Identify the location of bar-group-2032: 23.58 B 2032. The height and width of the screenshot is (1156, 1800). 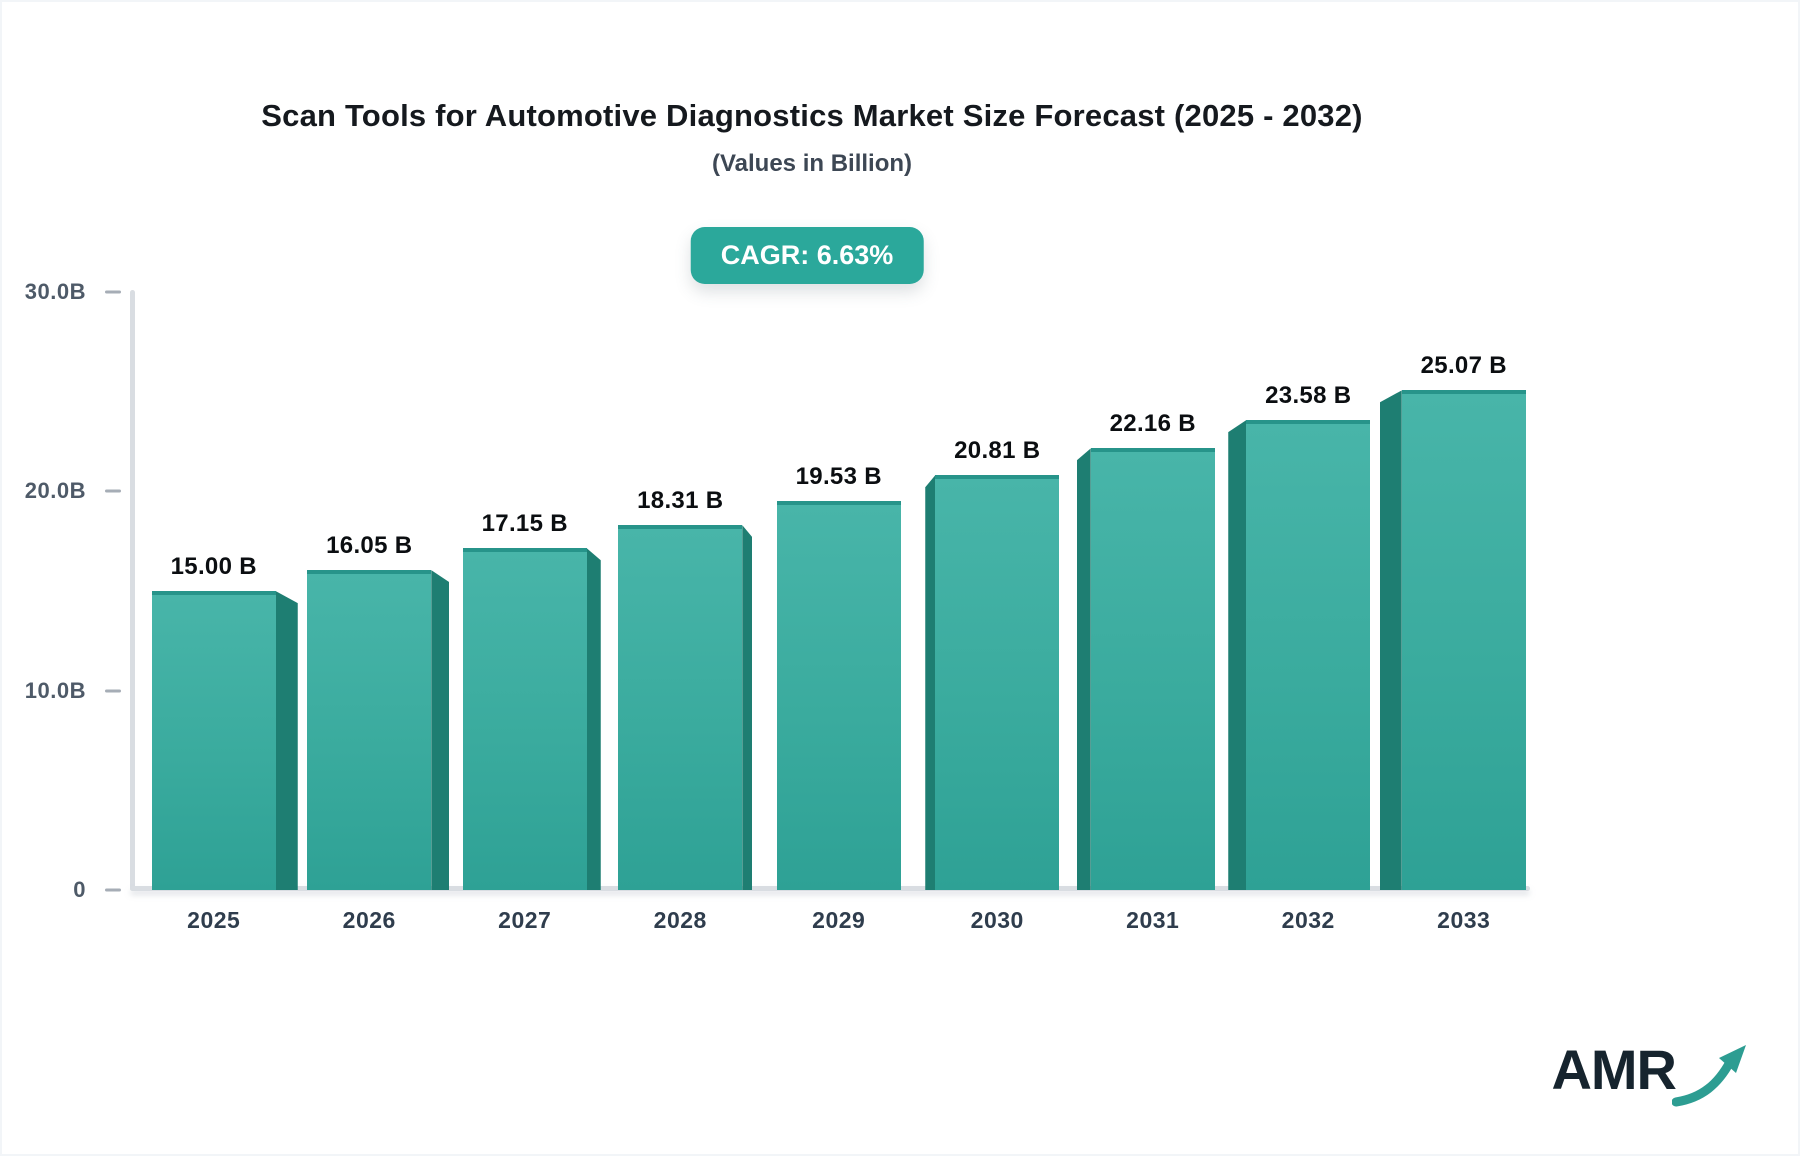
(1300, 595).